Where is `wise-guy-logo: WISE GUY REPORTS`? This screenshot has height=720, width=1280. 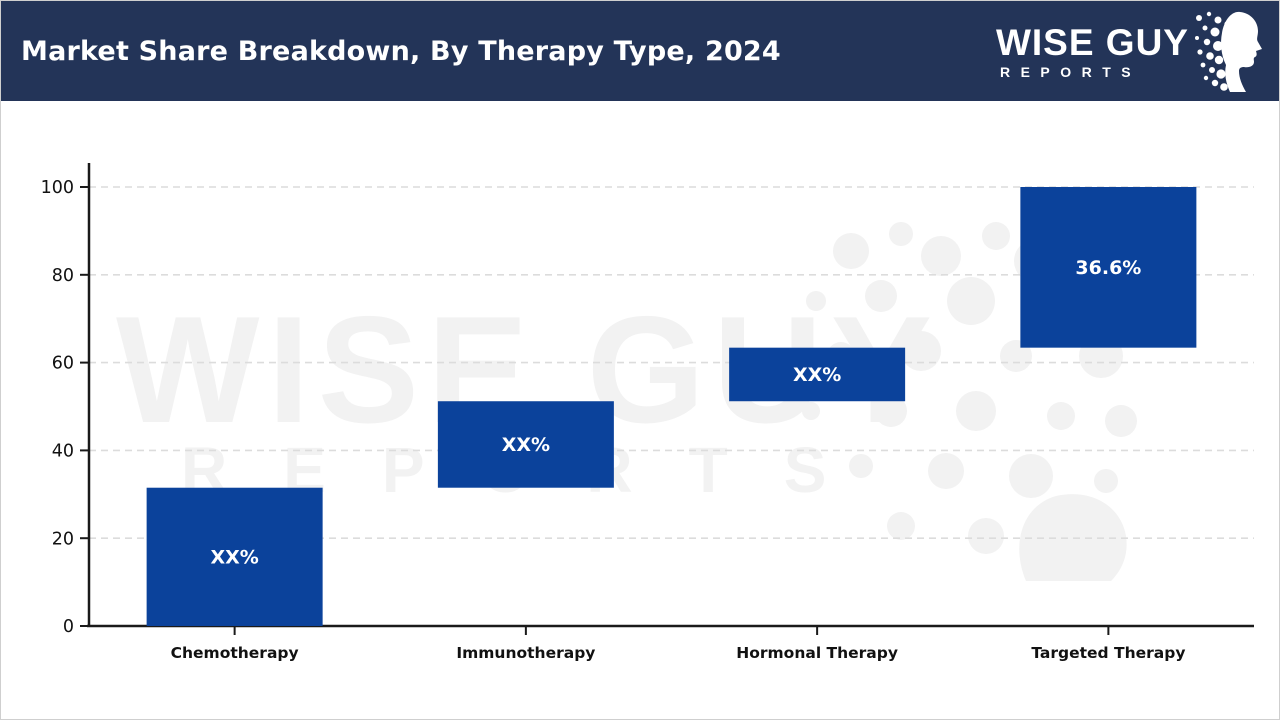
wise-guy-logo: WISE GUY REPORTS is located at coordinates (1129, 51).